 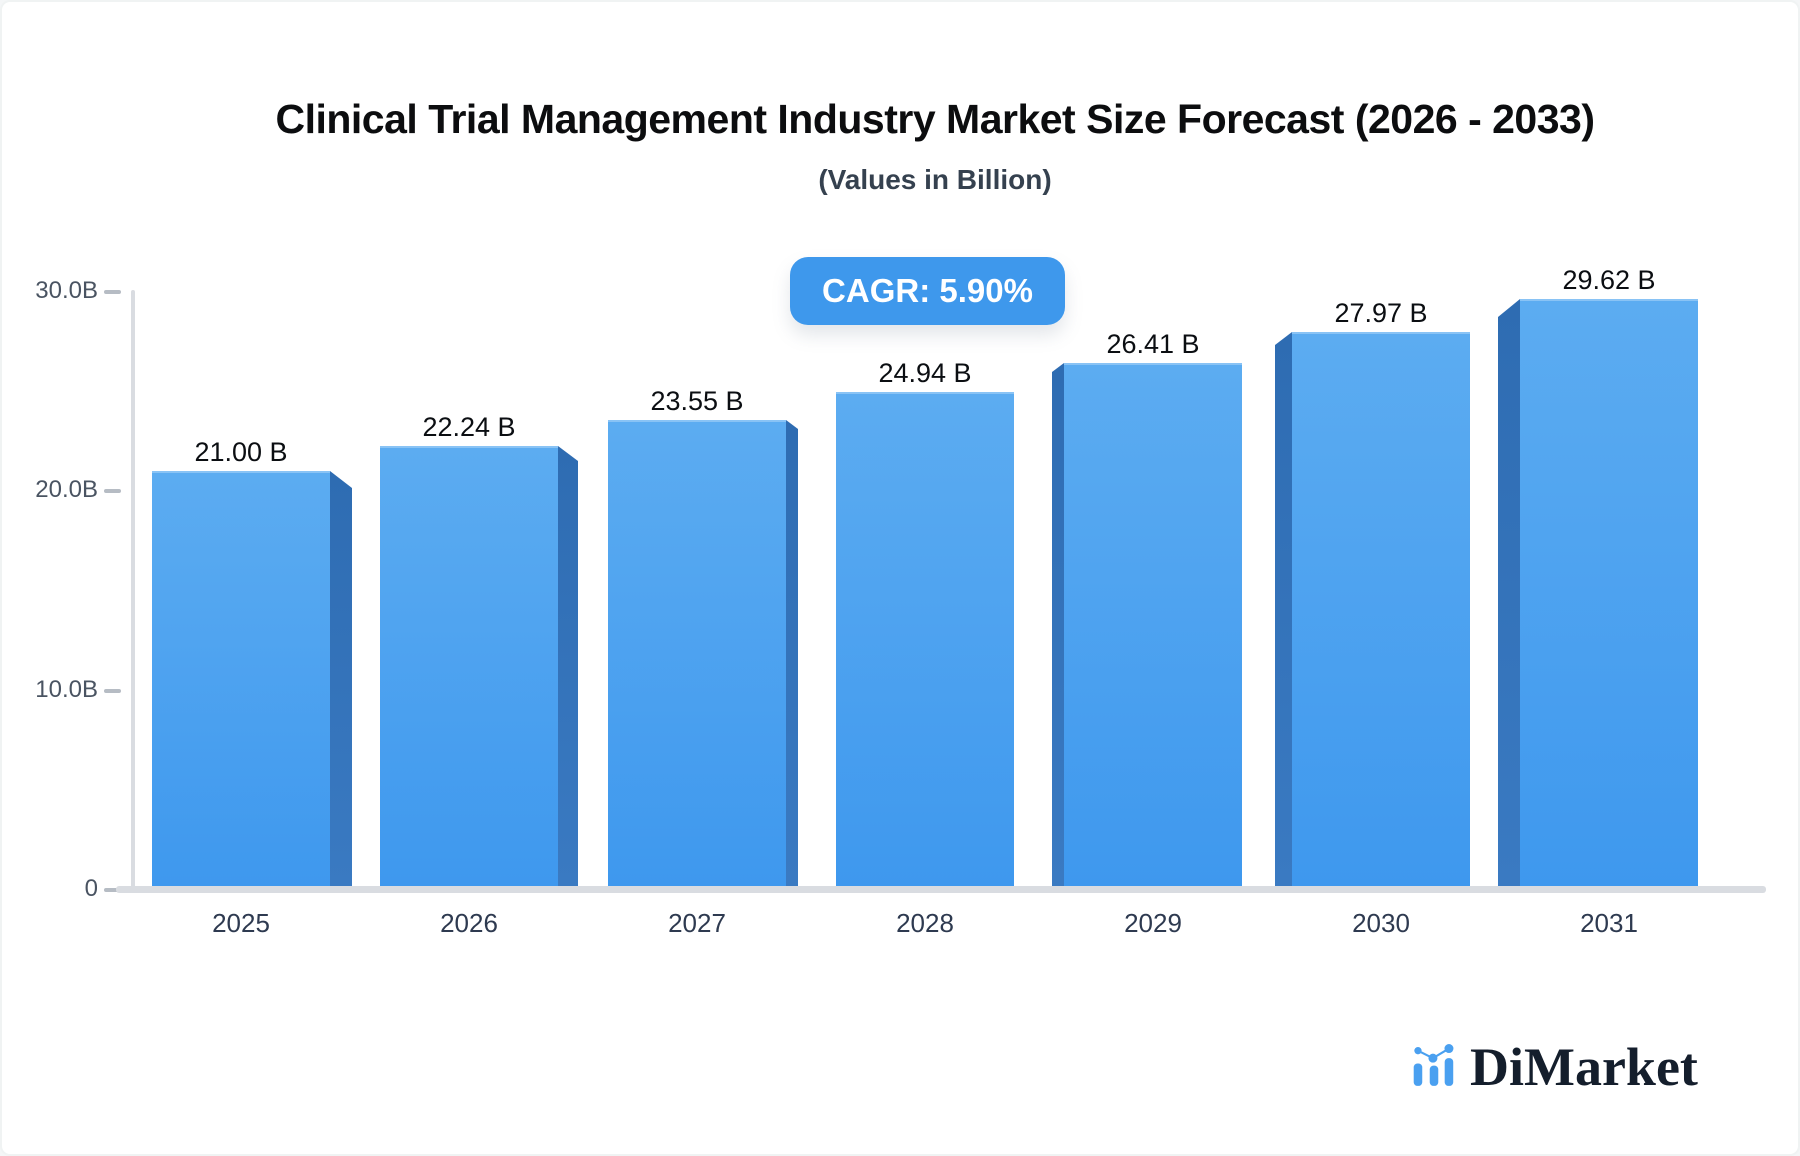 What do you see at coordinates (1153, 344) in the screenshot?
I see `bar-value-label-2029: 26.41 B` at bounding box center [1153, 344].